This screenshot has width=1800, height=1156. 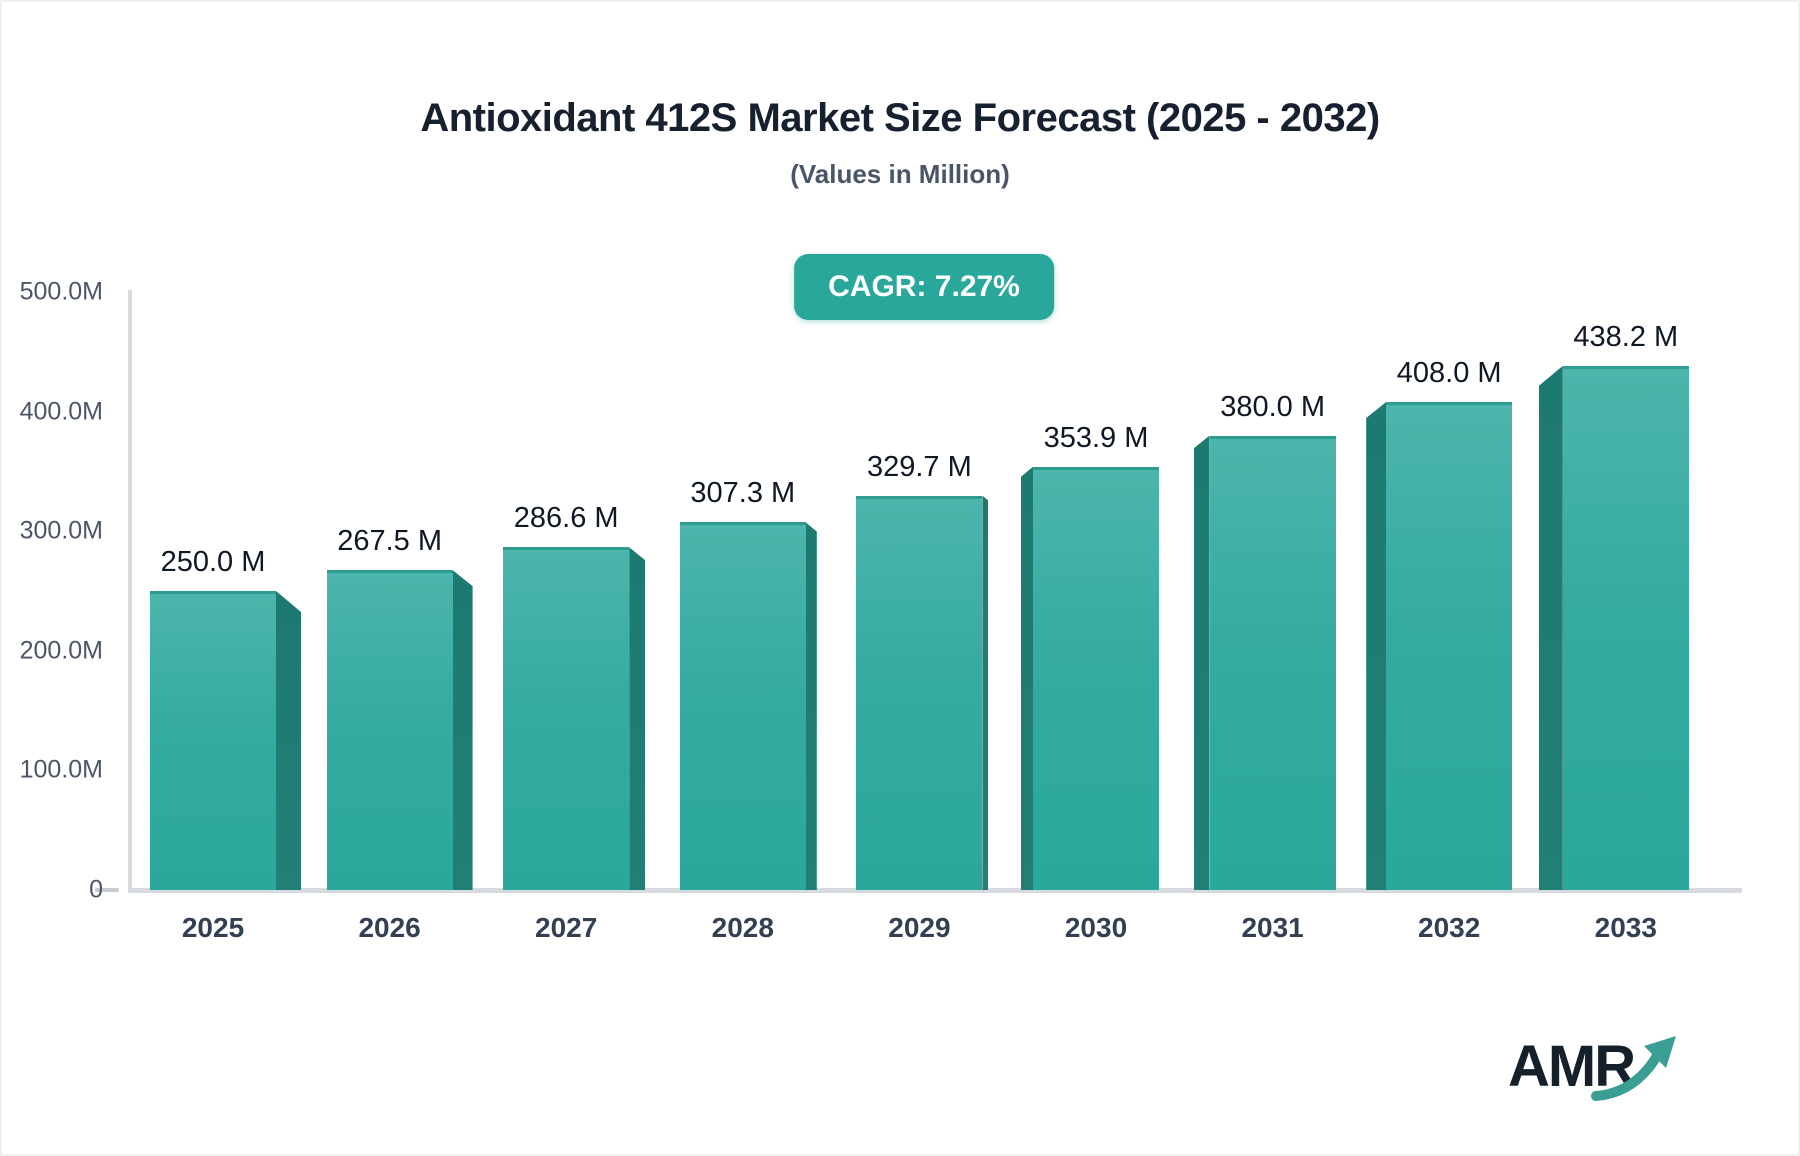 What do you see at coordinates (935, 890) in the screenshot?
I see `x-axis-baseline` at bounding box center [935, 890].